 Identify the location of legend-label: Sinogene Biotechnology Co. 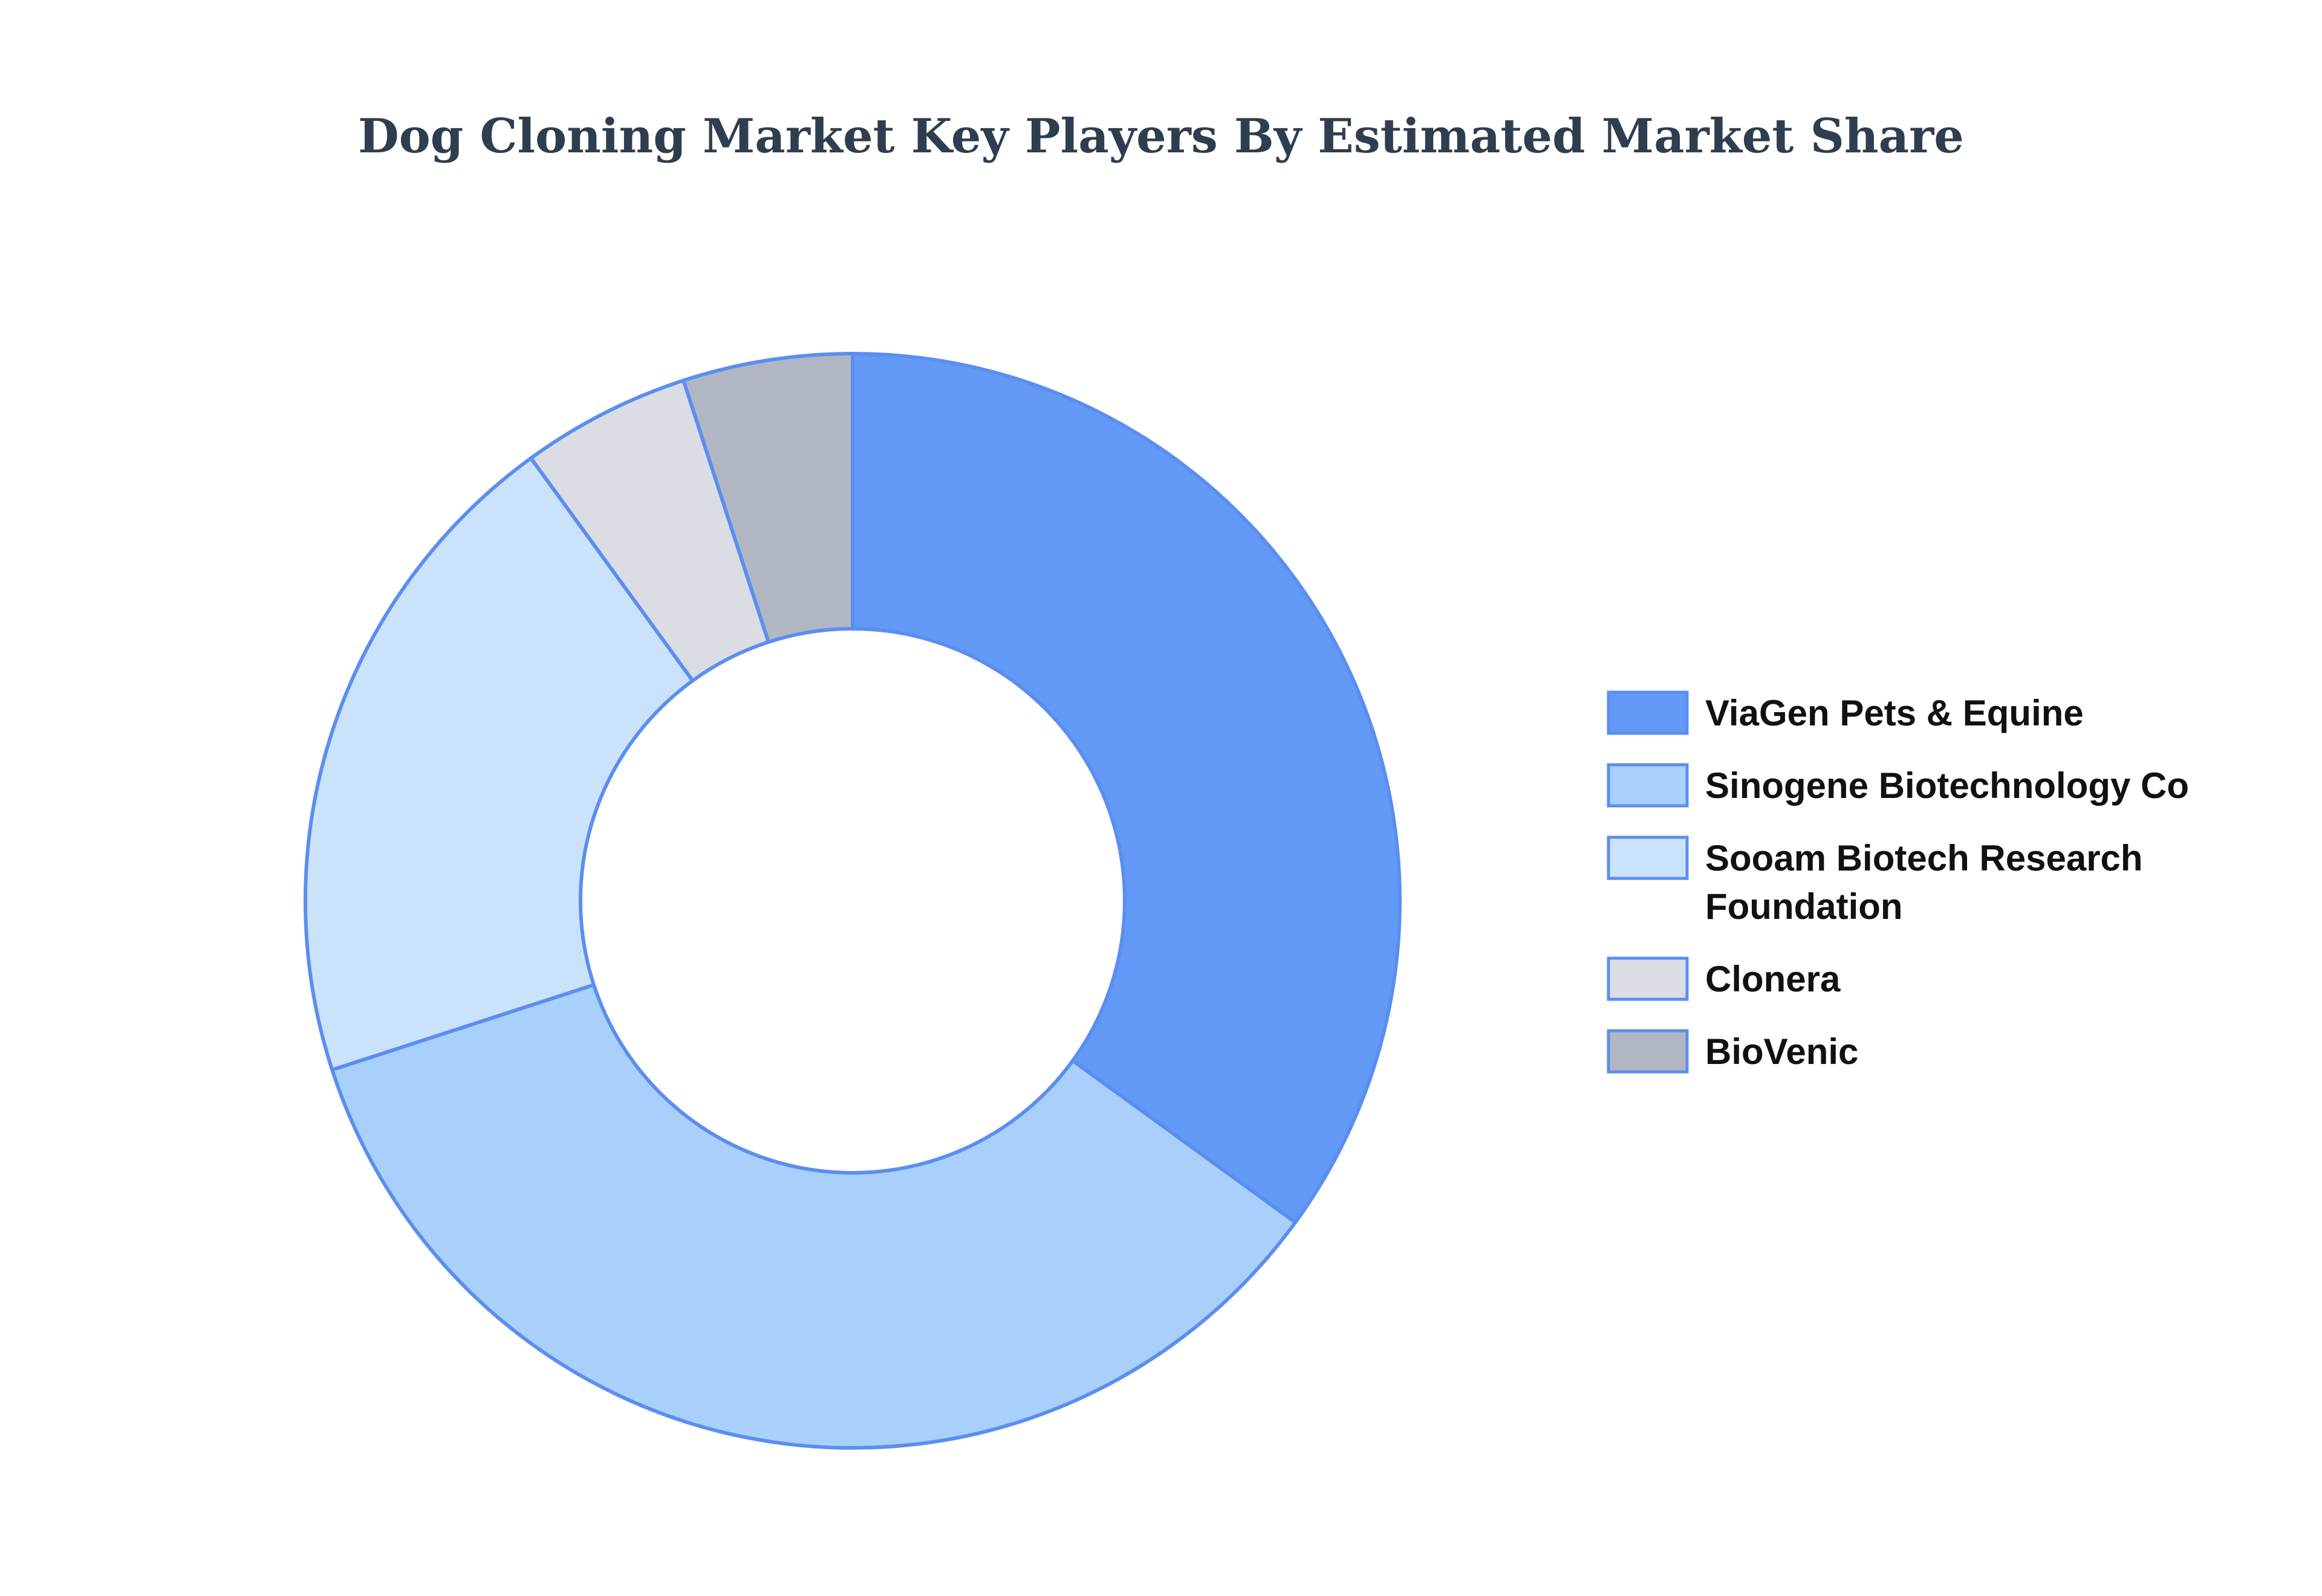
(1947, 785).